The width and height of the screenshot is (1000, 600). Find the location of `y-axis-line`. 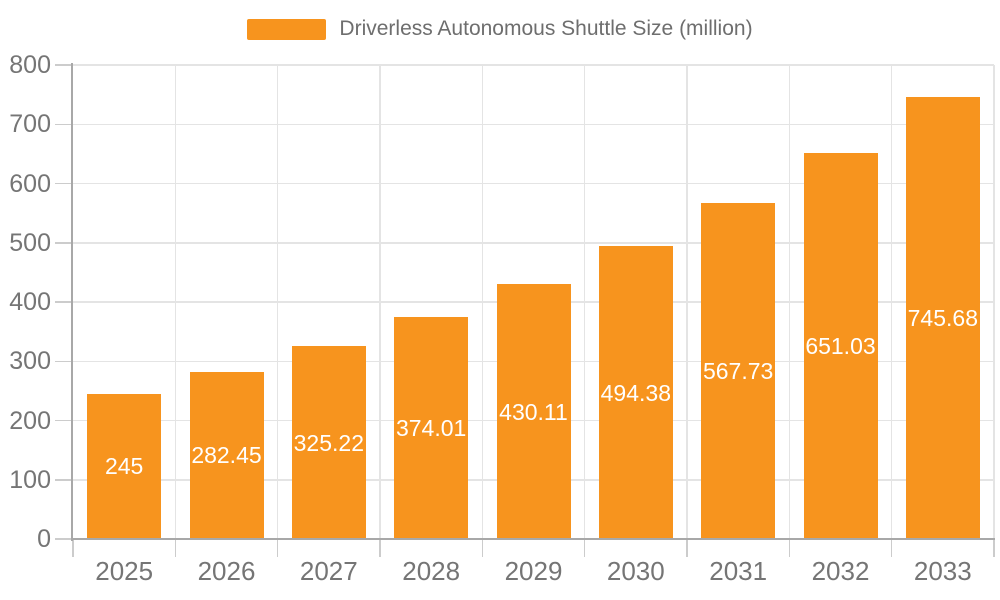

y-axis-line is located at coordinates (72, 302).